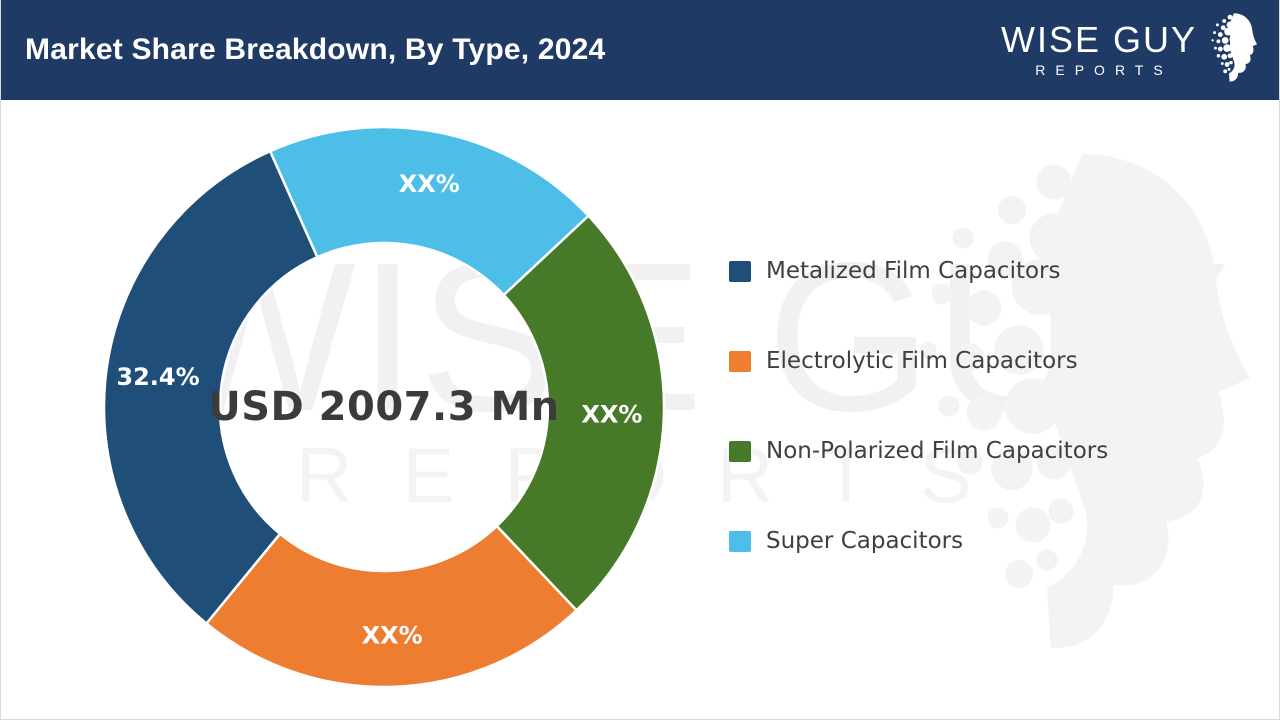 This screenshot has height=720, width=1280. I want to click on legend-item-super: Super Capacitors, so click(918, 541).